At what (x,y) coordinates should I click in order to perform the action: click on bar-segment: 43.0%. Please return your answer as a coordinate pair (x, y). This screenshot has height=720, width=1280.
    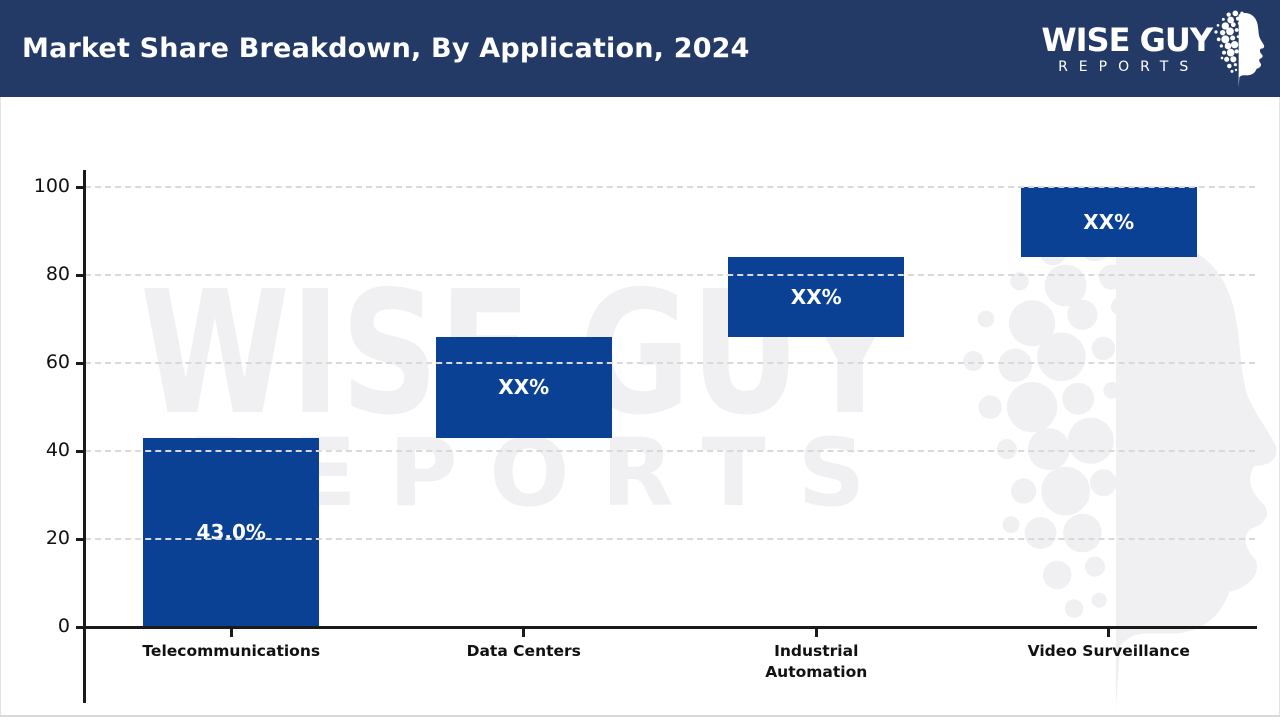
    Looking at the image, I should click on (231, 532).